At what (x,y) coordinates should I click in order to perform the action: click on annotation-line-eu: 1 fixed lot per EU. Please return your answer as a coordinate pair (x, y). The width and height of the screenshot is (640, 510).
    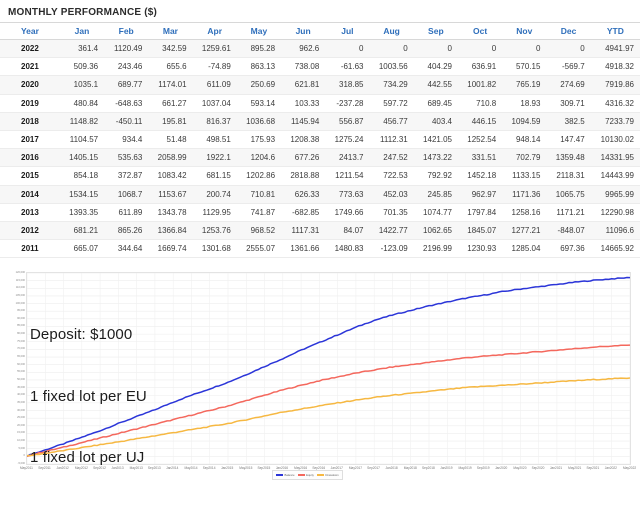
    Looking at the image, I should click on (88, 396).